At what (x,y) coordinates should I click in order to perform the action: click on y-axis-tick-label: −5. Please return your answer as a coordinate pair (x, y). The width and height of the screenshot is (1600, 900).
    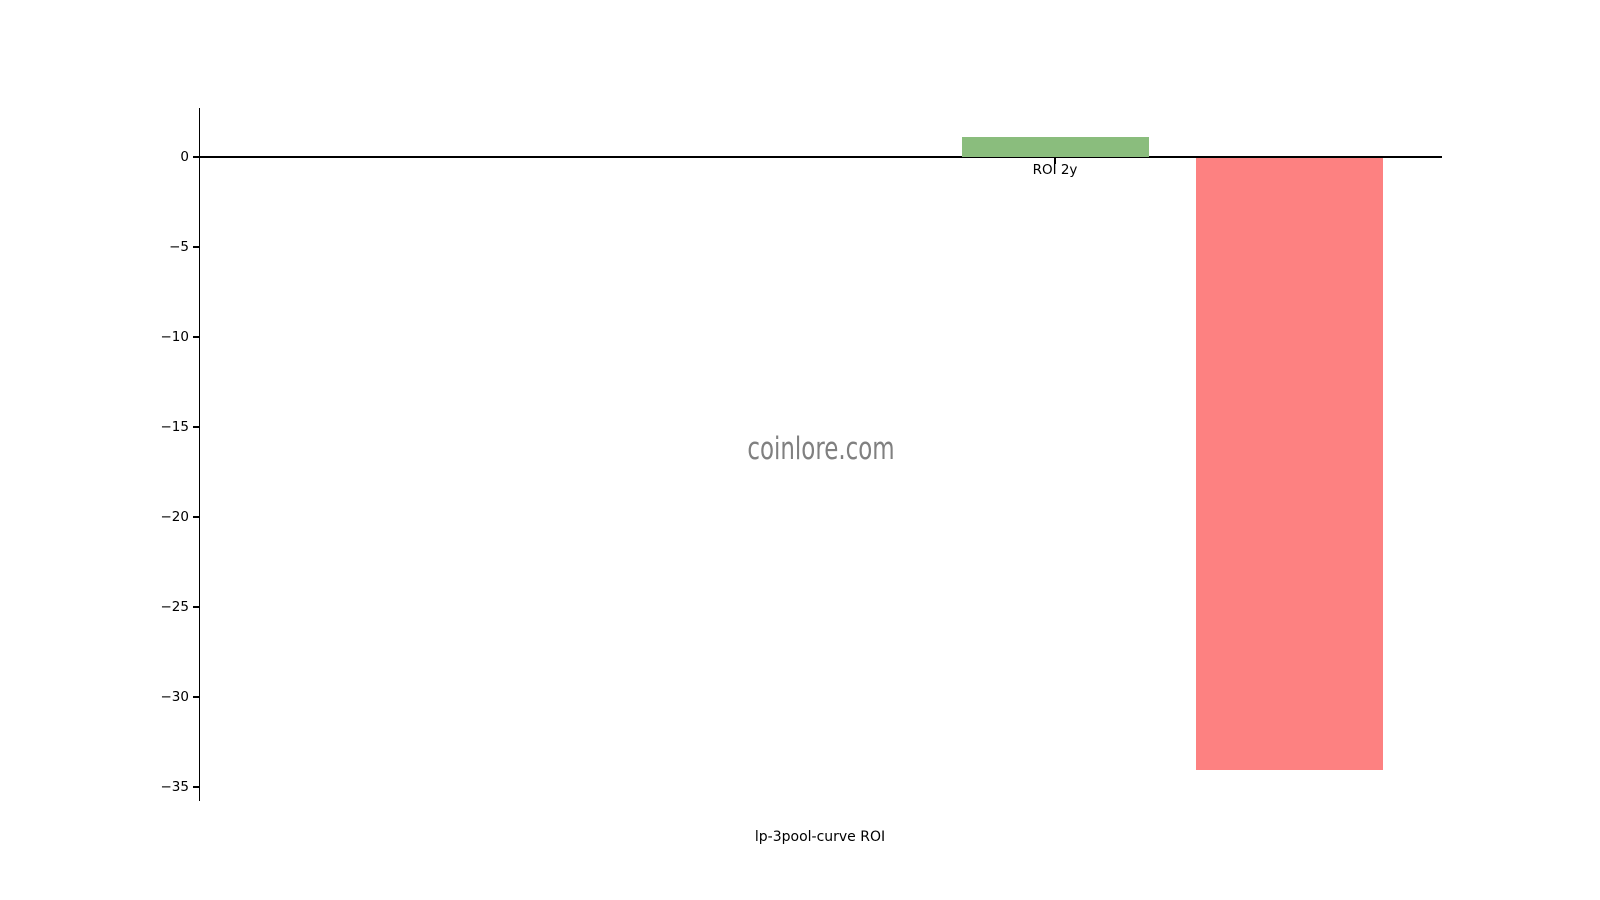
    Looking at the image, I should click on (179, 247).